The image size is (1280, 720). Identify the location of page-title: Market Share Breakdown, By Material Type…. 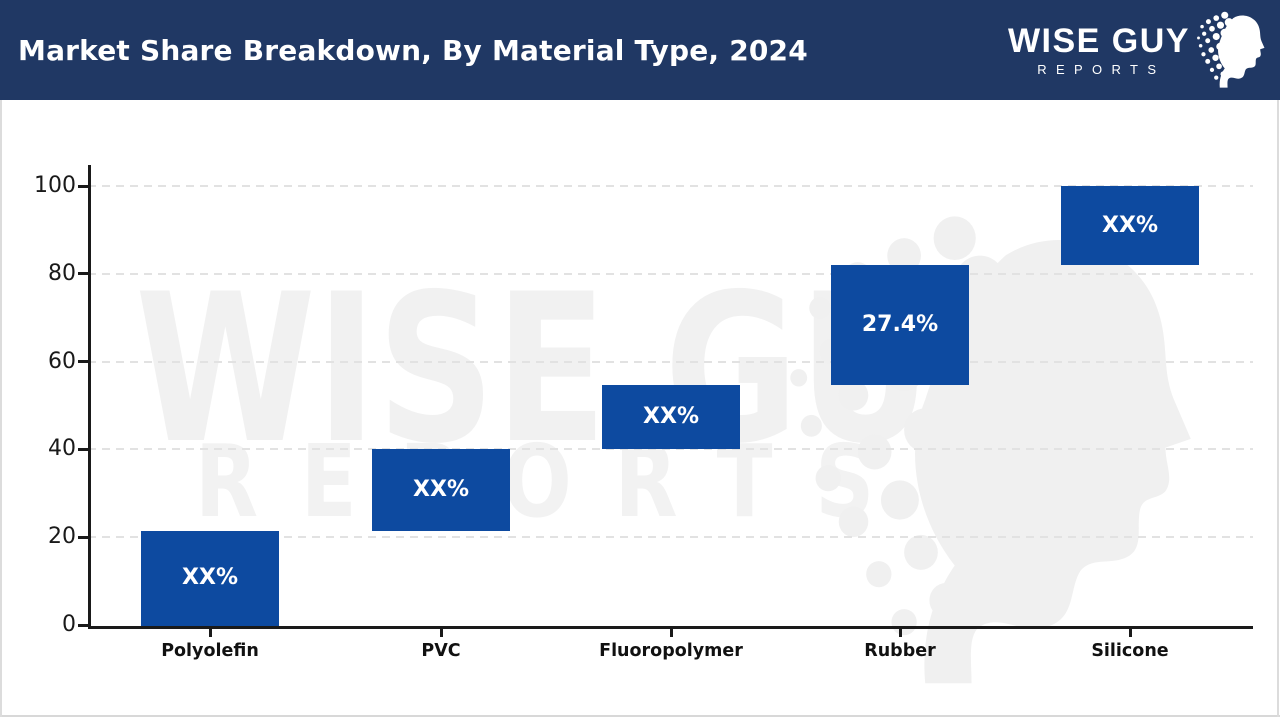
(413, 50).